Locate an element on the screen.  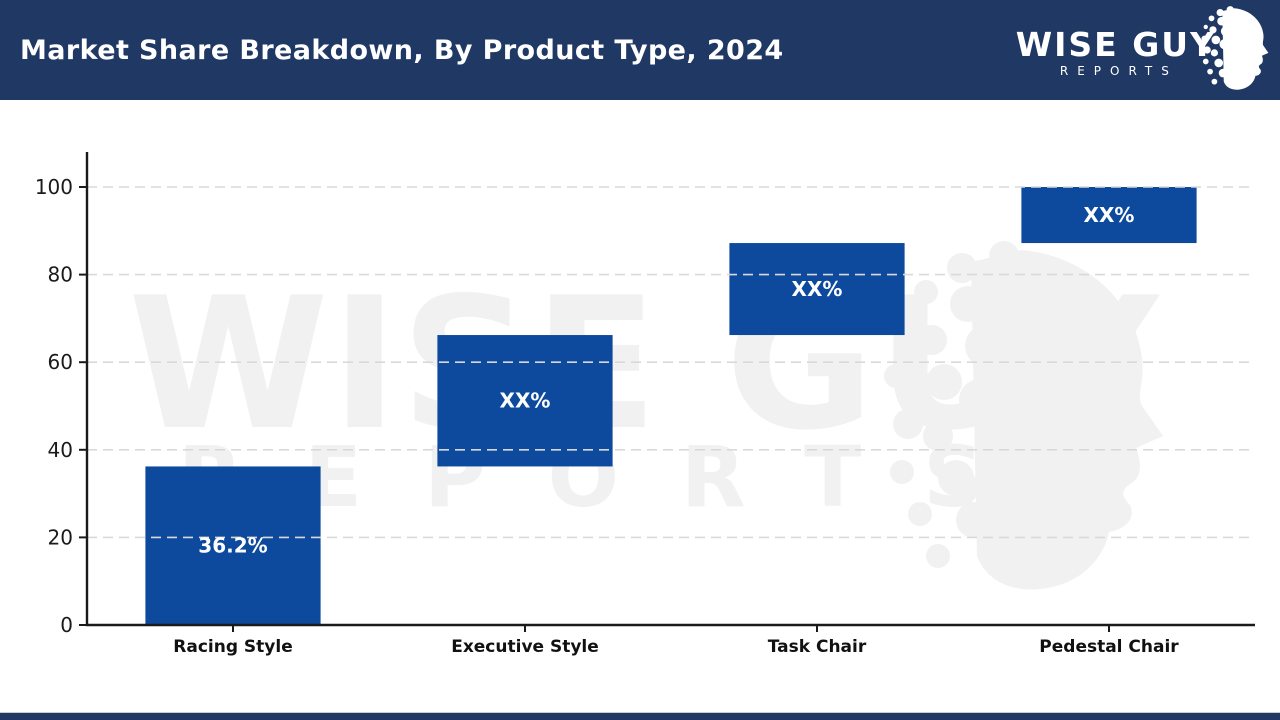
bar-executive-style is located at coordinates (525, 401).